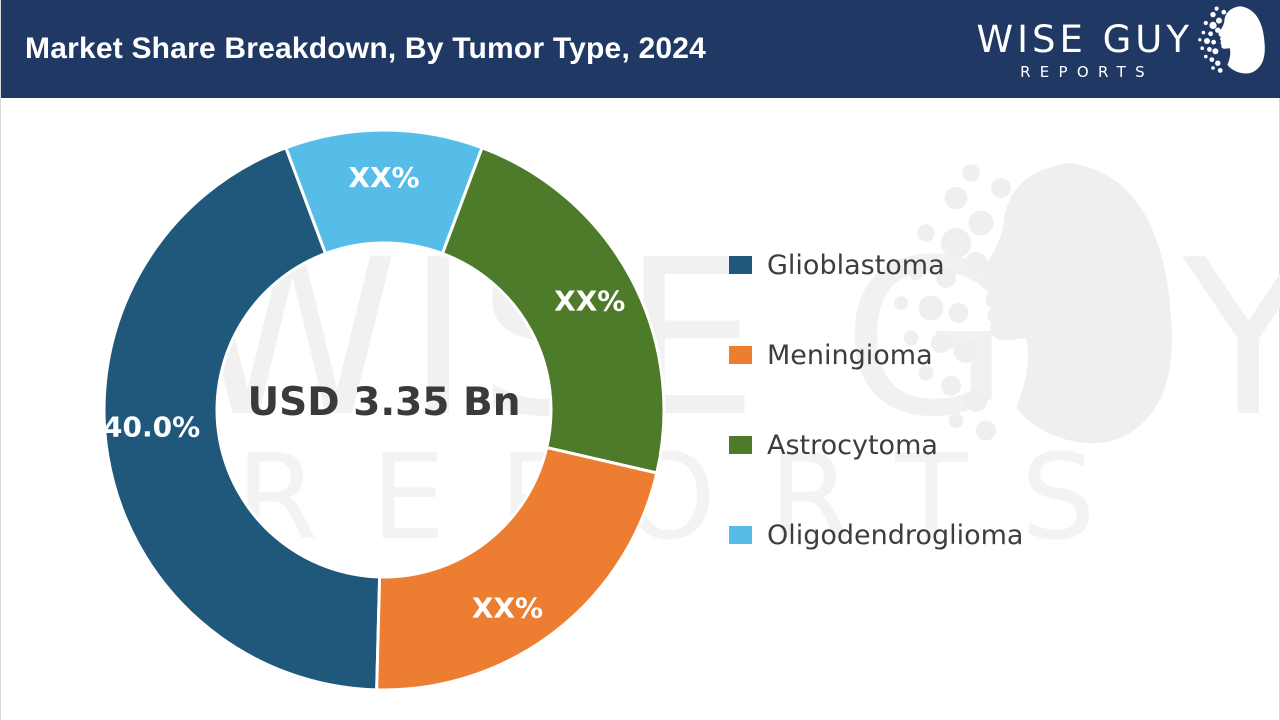 The width and height of the screenshot is (1280, 720). I want to click on segment-label-oligodendroglioma: XX%, so click(383, 177).